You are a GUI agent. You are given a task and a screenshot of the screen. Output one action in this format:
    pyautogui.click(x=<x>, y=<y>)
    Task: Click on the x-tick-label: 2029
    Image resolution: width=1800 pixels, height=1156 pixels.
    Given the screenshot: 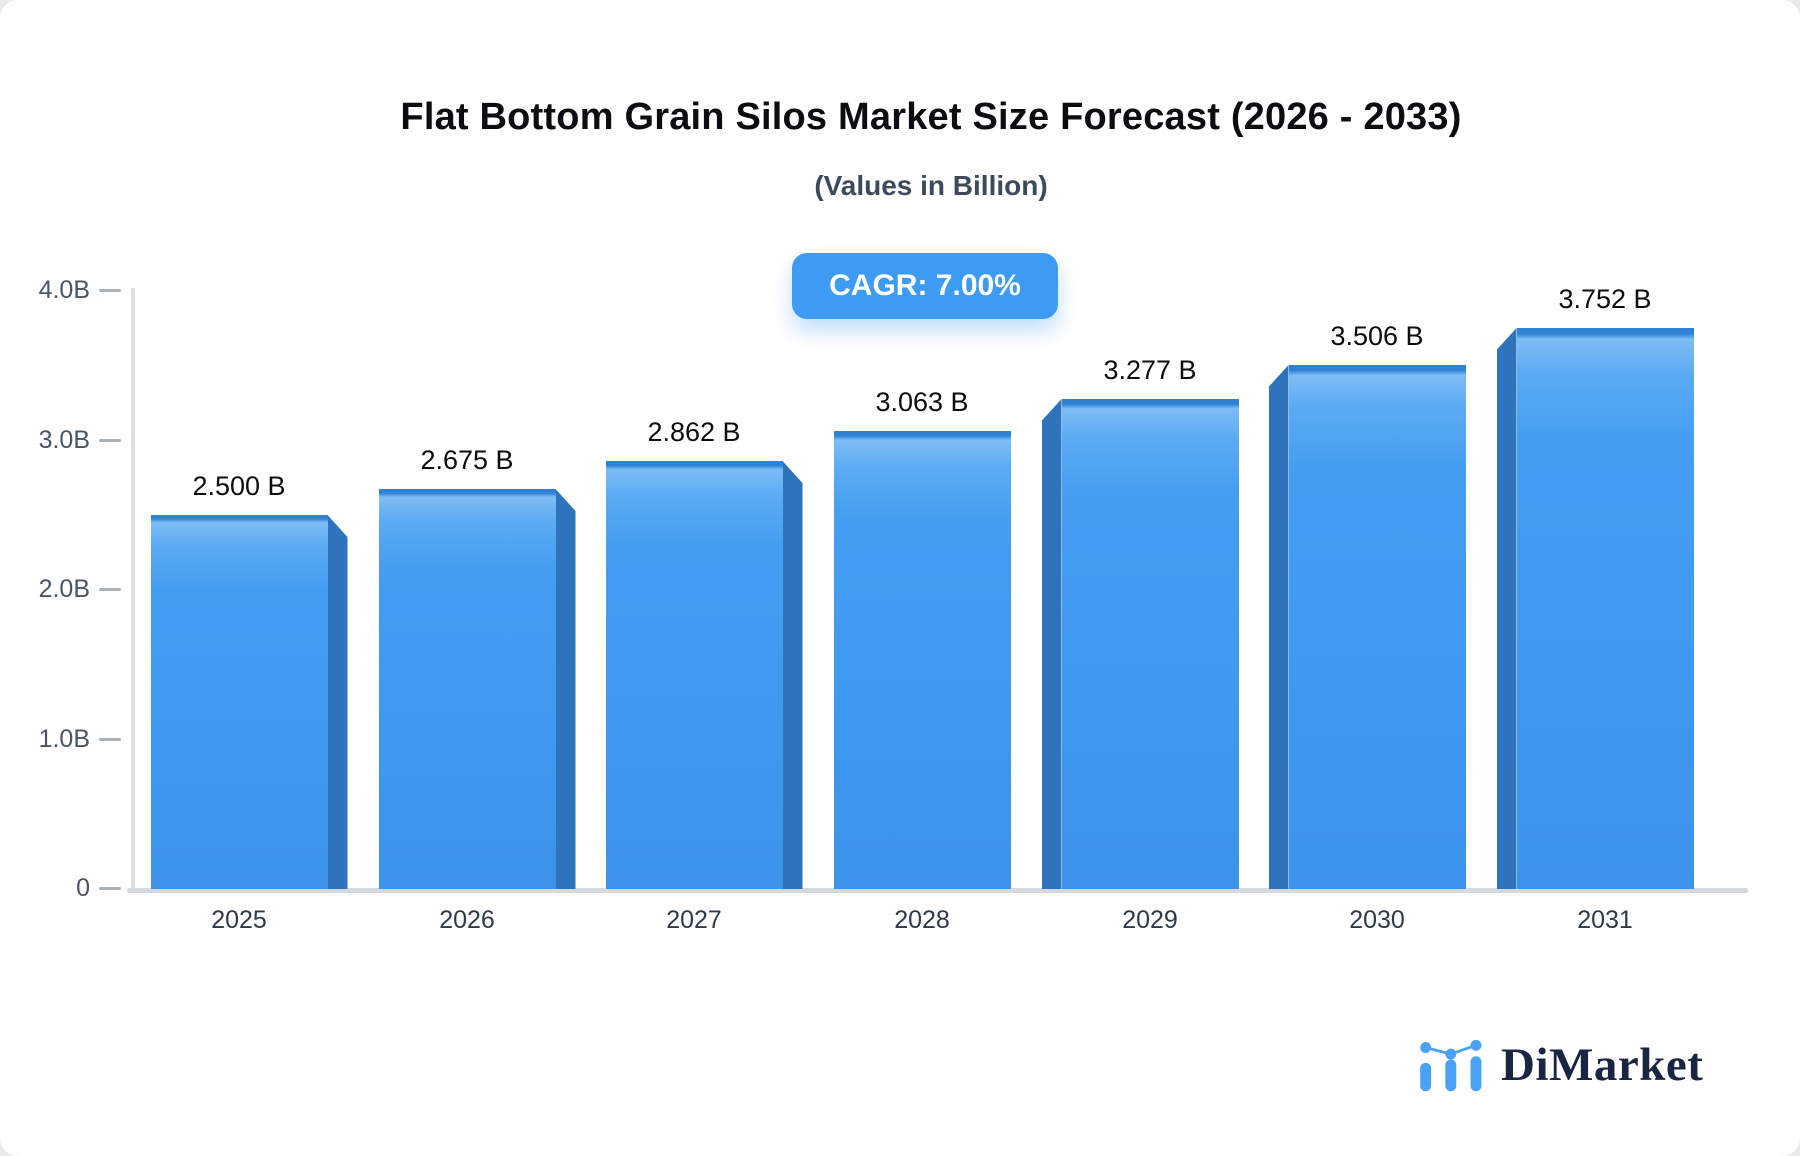 What is the action you would take?
    pyautogui.click(x=1150, y=920)
    